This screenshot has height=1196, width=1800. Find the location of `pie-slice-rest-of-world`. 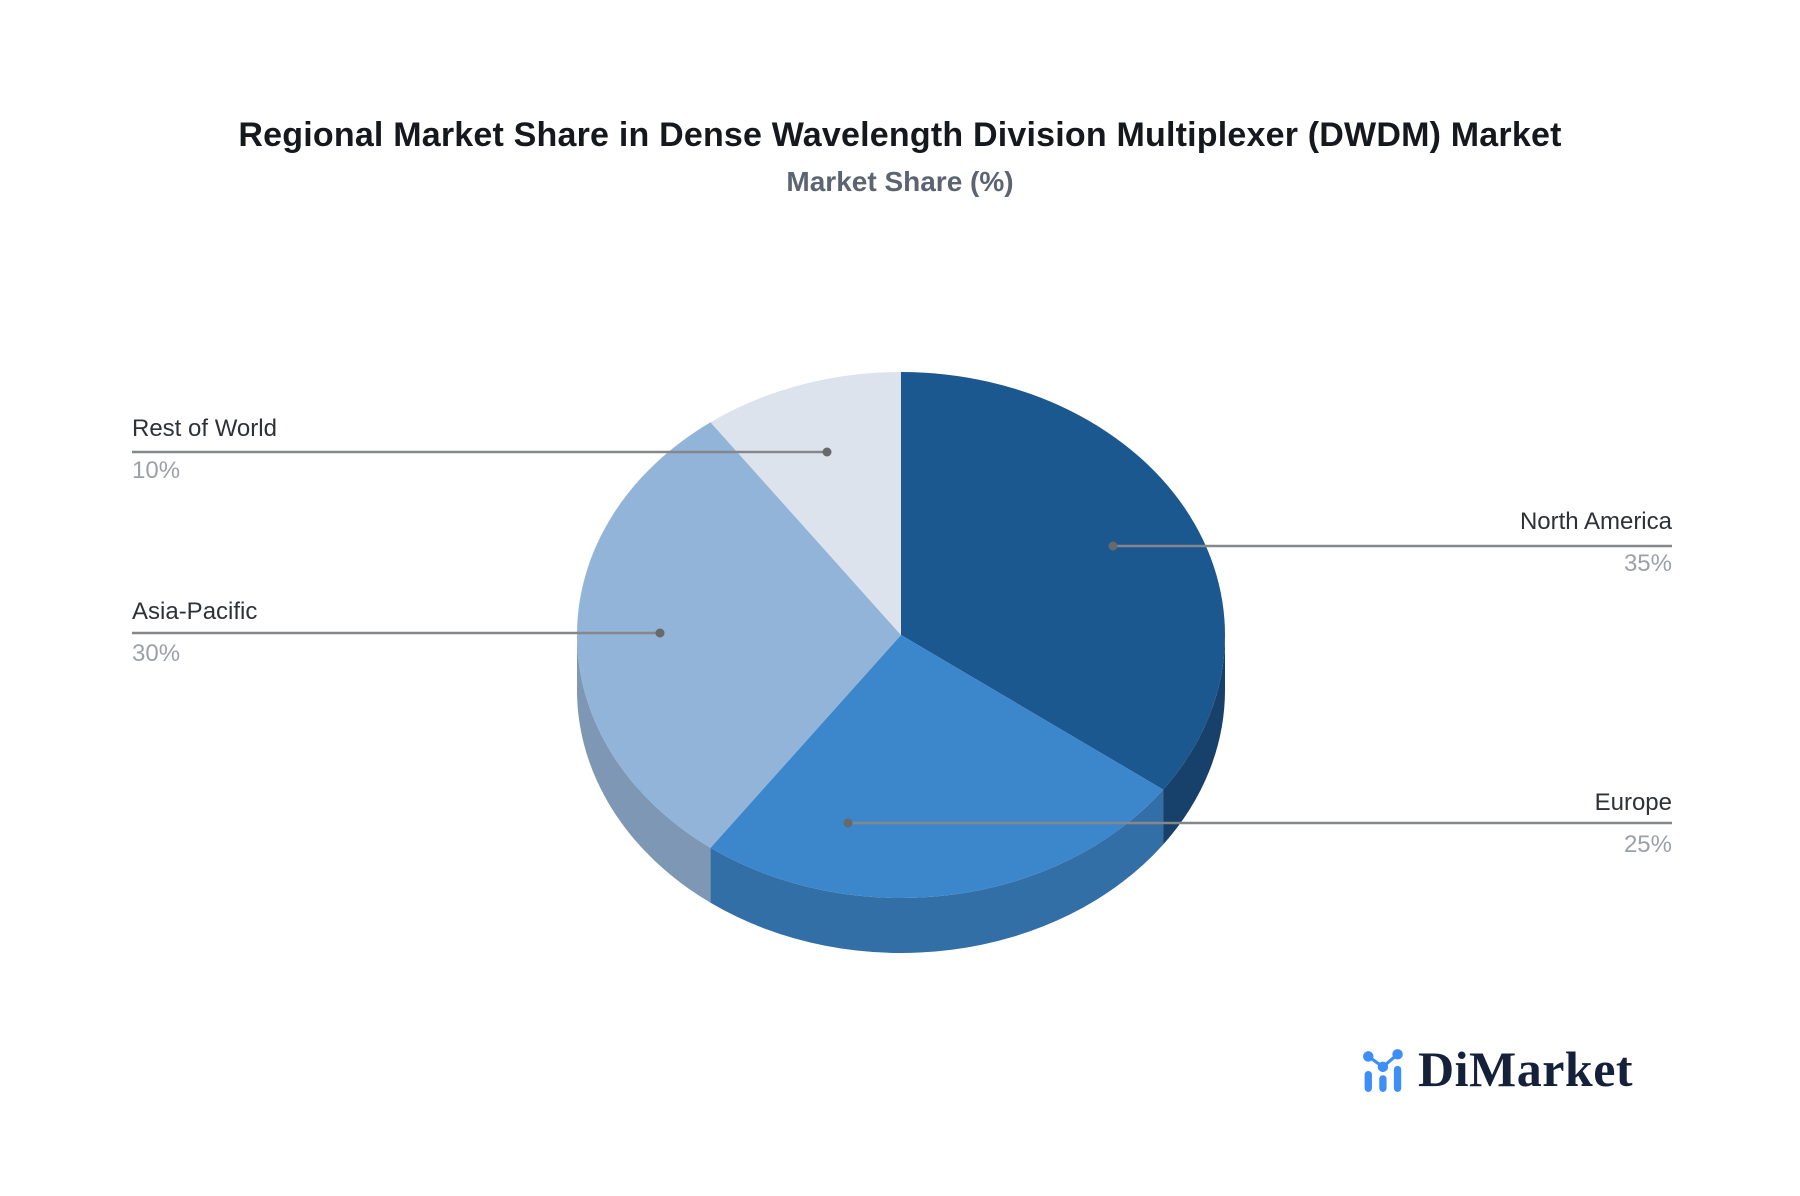

pie-slice-rest-of-world is located at coordinates (805, 503).